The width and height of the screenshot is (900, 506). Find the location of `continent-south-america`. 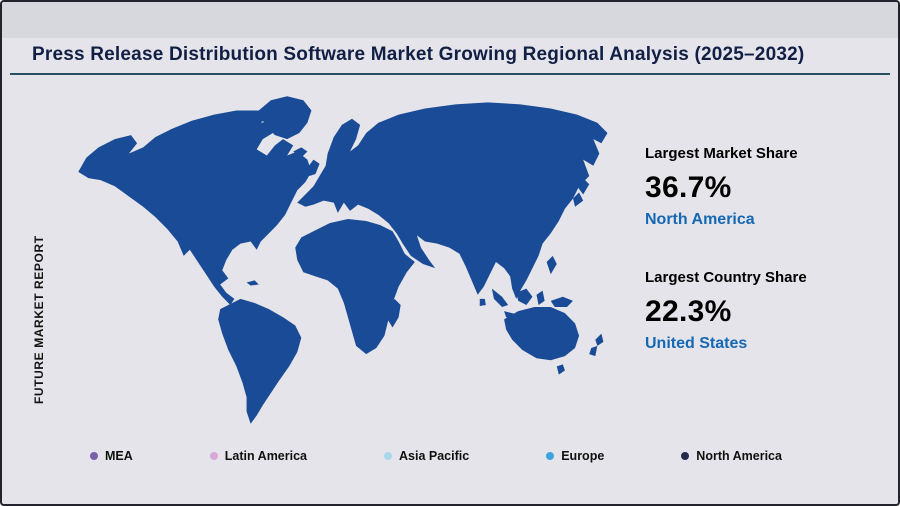

continent-south-america is located at coordinates (260, 361).